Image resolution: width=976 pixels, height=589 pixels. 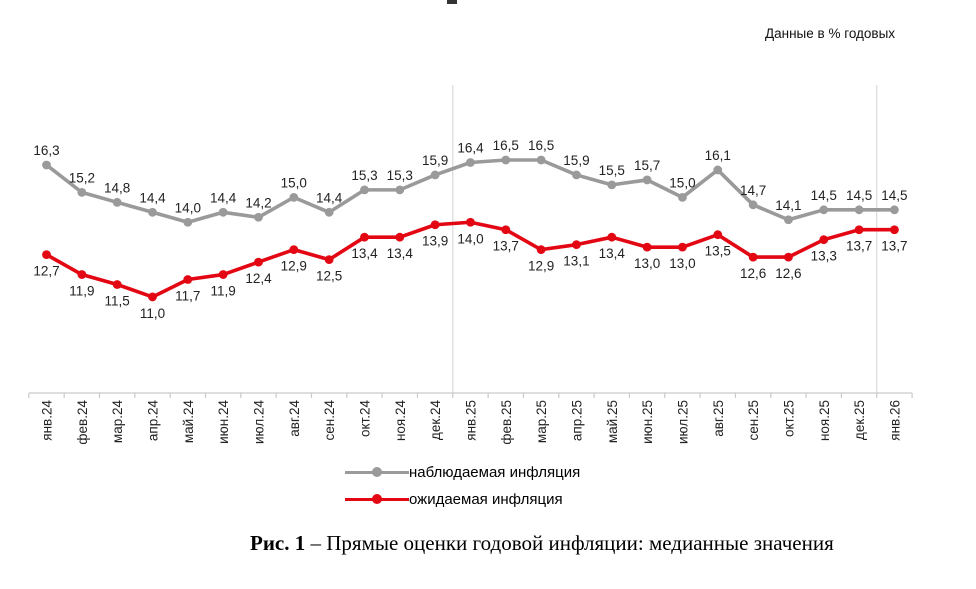 I want to click on data-label-expected: 11,5, so click(x=117, y=301).